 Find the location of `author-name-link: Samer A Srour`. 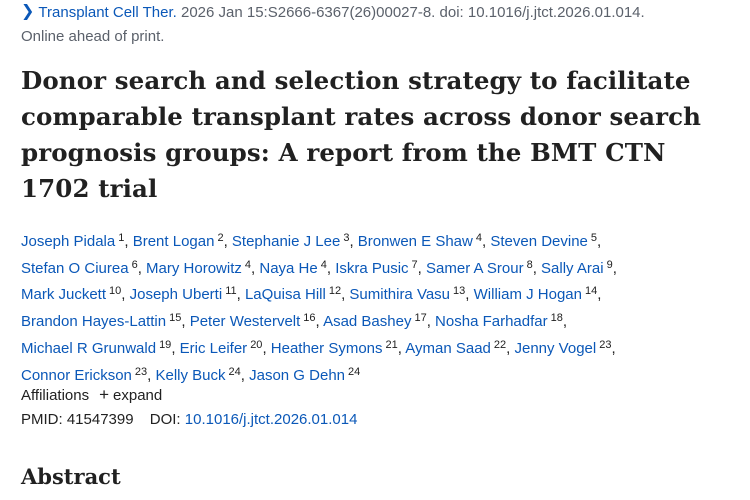

author-name-link: Samer A Srour is located at coordinates (475, 268).